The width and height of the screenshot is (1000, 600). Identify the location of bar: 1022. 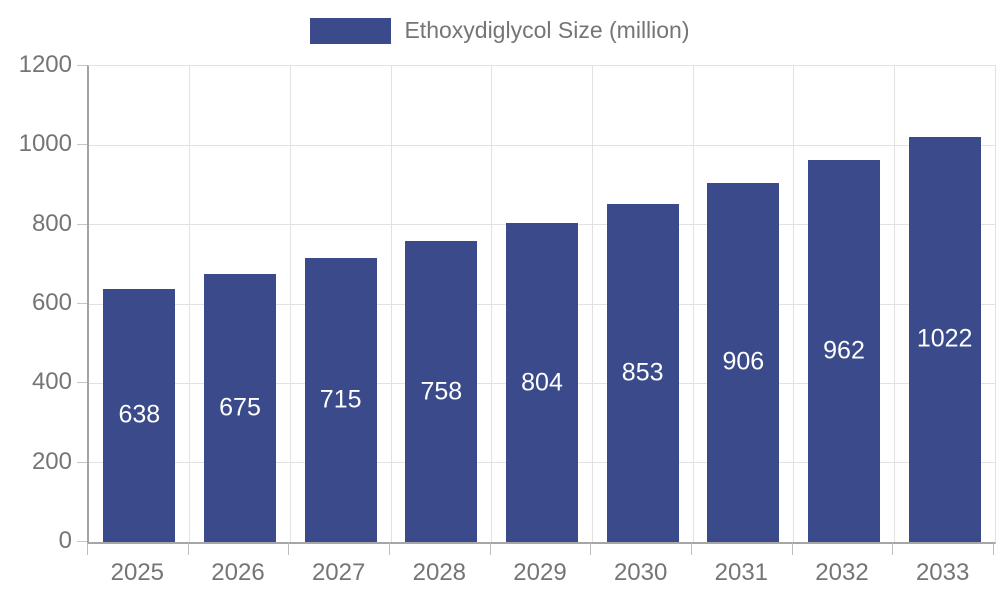
(944, 339).